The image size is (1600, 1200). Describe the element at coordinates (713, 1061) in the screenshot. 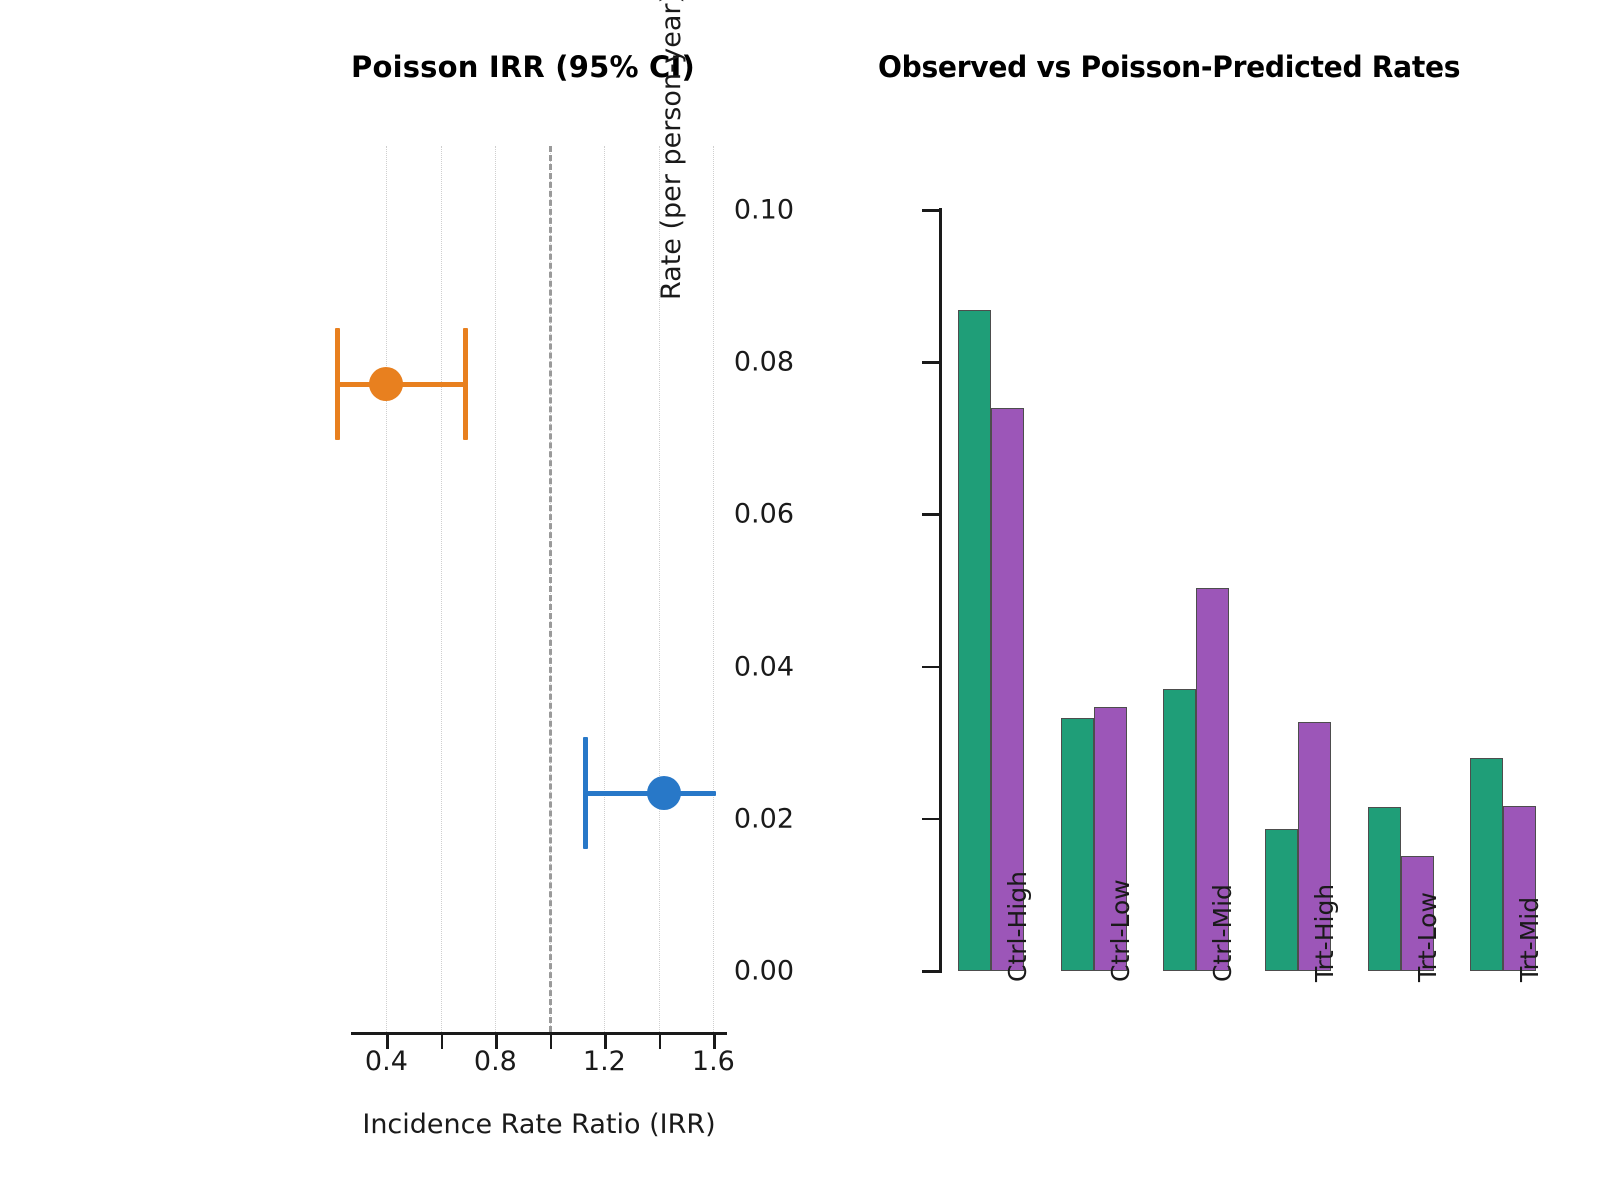

I see `forest-x-tick-label: 1.6` at that location.